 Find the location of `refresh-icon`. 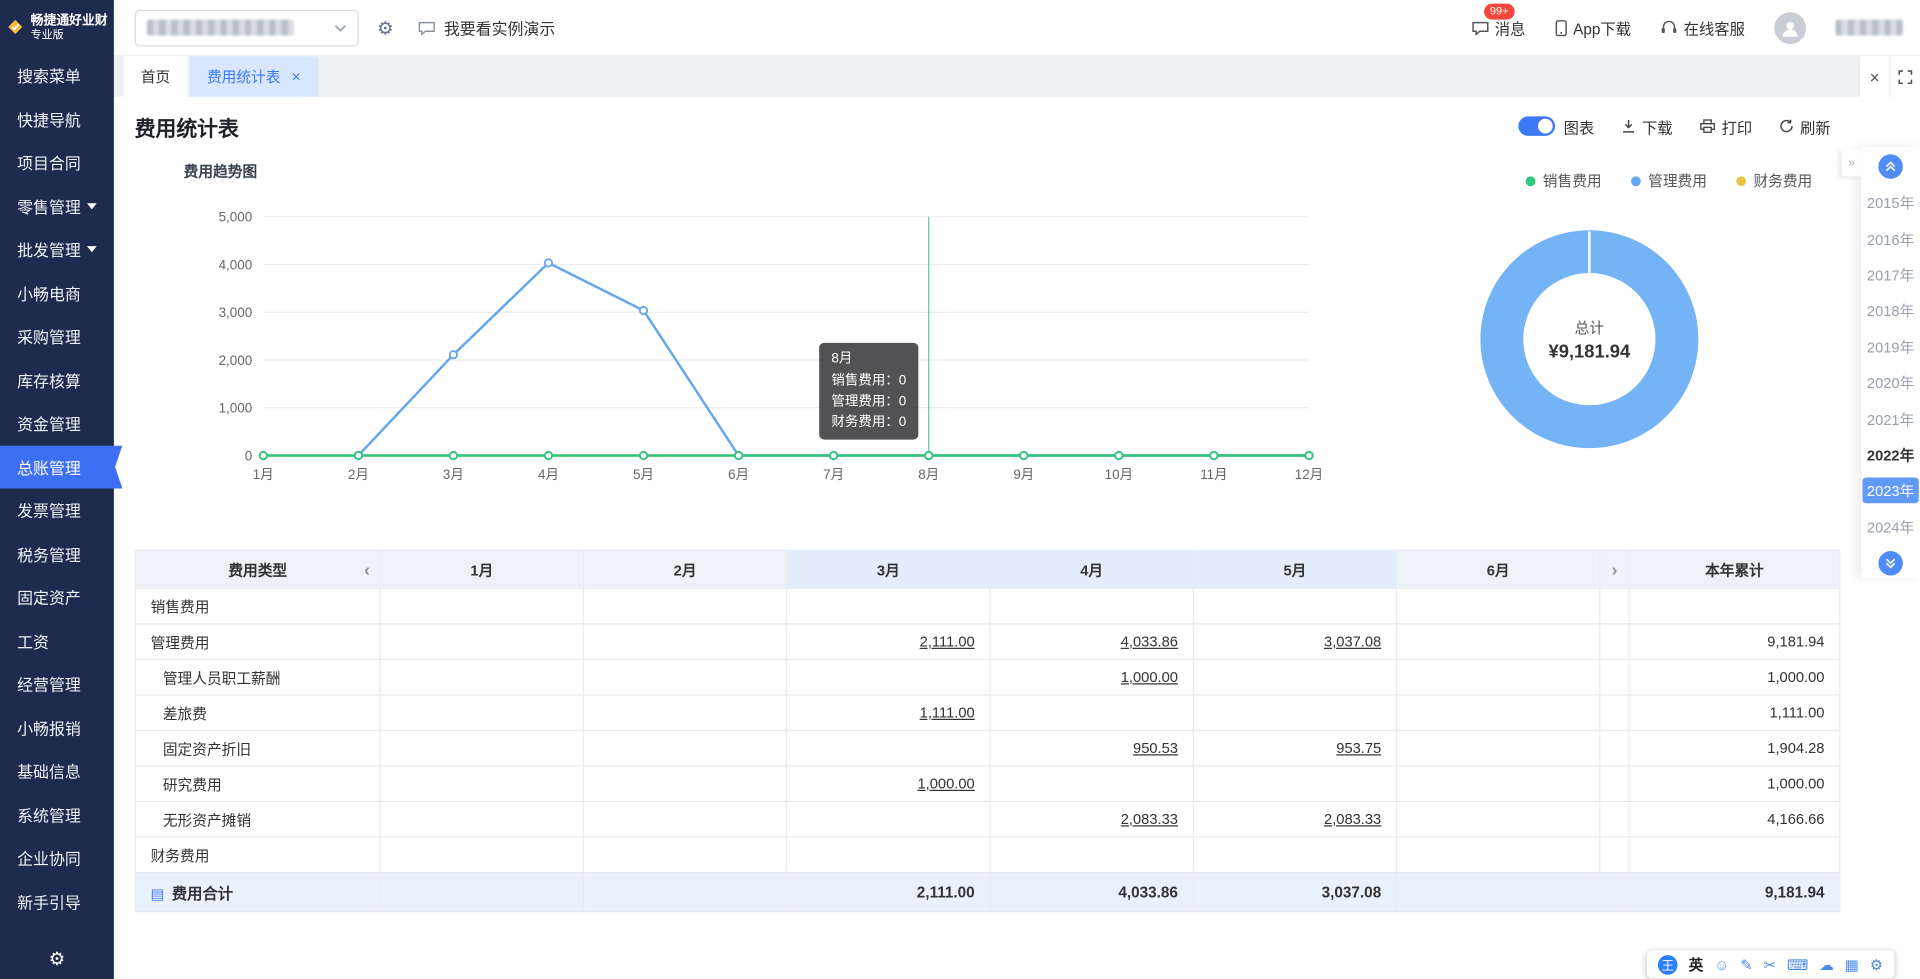

refresh-icon is located at coordinates (1786, 126).